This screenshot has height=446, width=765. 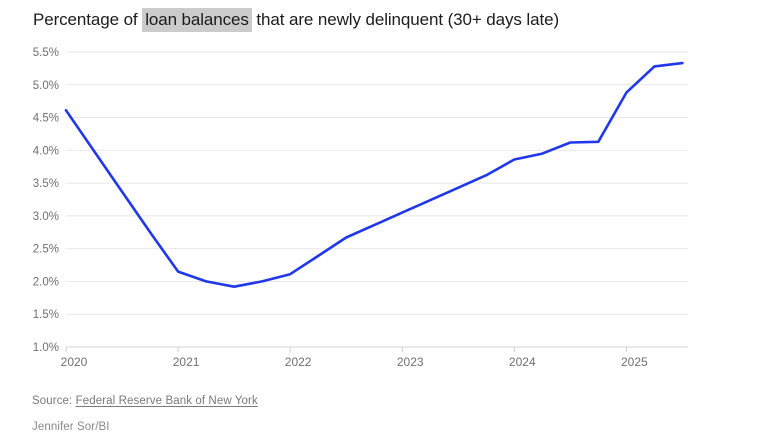 I want to click on source-label: Source:, so click(x=52, y=401).